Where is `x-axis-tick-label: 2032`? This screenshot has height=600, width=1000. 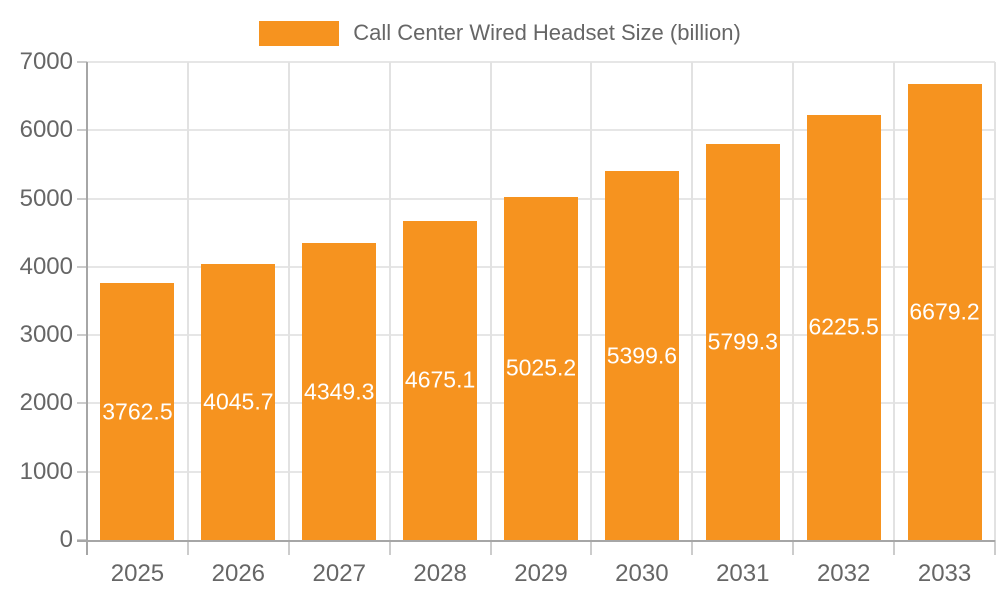
x-axis-tick-label: 2032 is located at coordinates (843, 573).